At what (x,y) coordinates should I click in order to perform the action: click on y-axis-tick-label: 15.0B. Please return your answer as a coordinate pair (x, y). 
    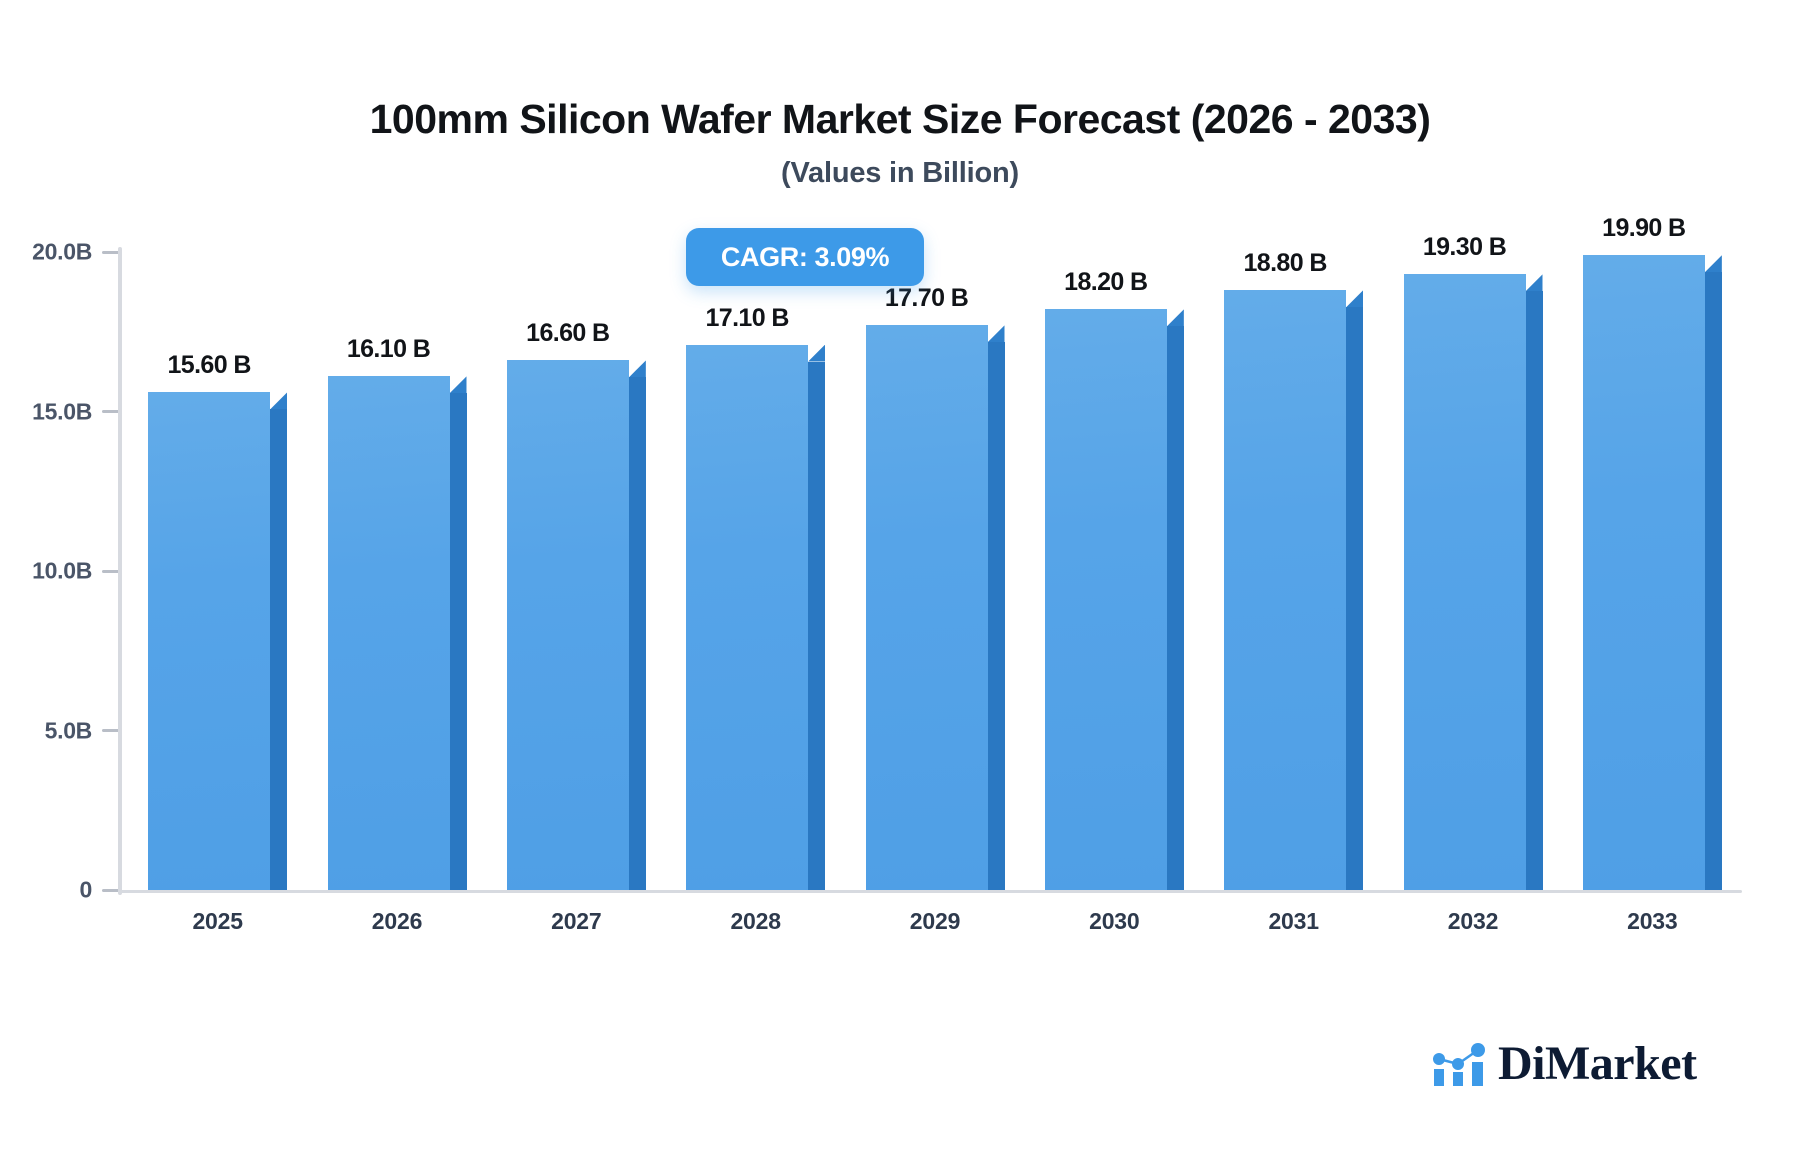
    Looking at the image, I should click on (62, 411).